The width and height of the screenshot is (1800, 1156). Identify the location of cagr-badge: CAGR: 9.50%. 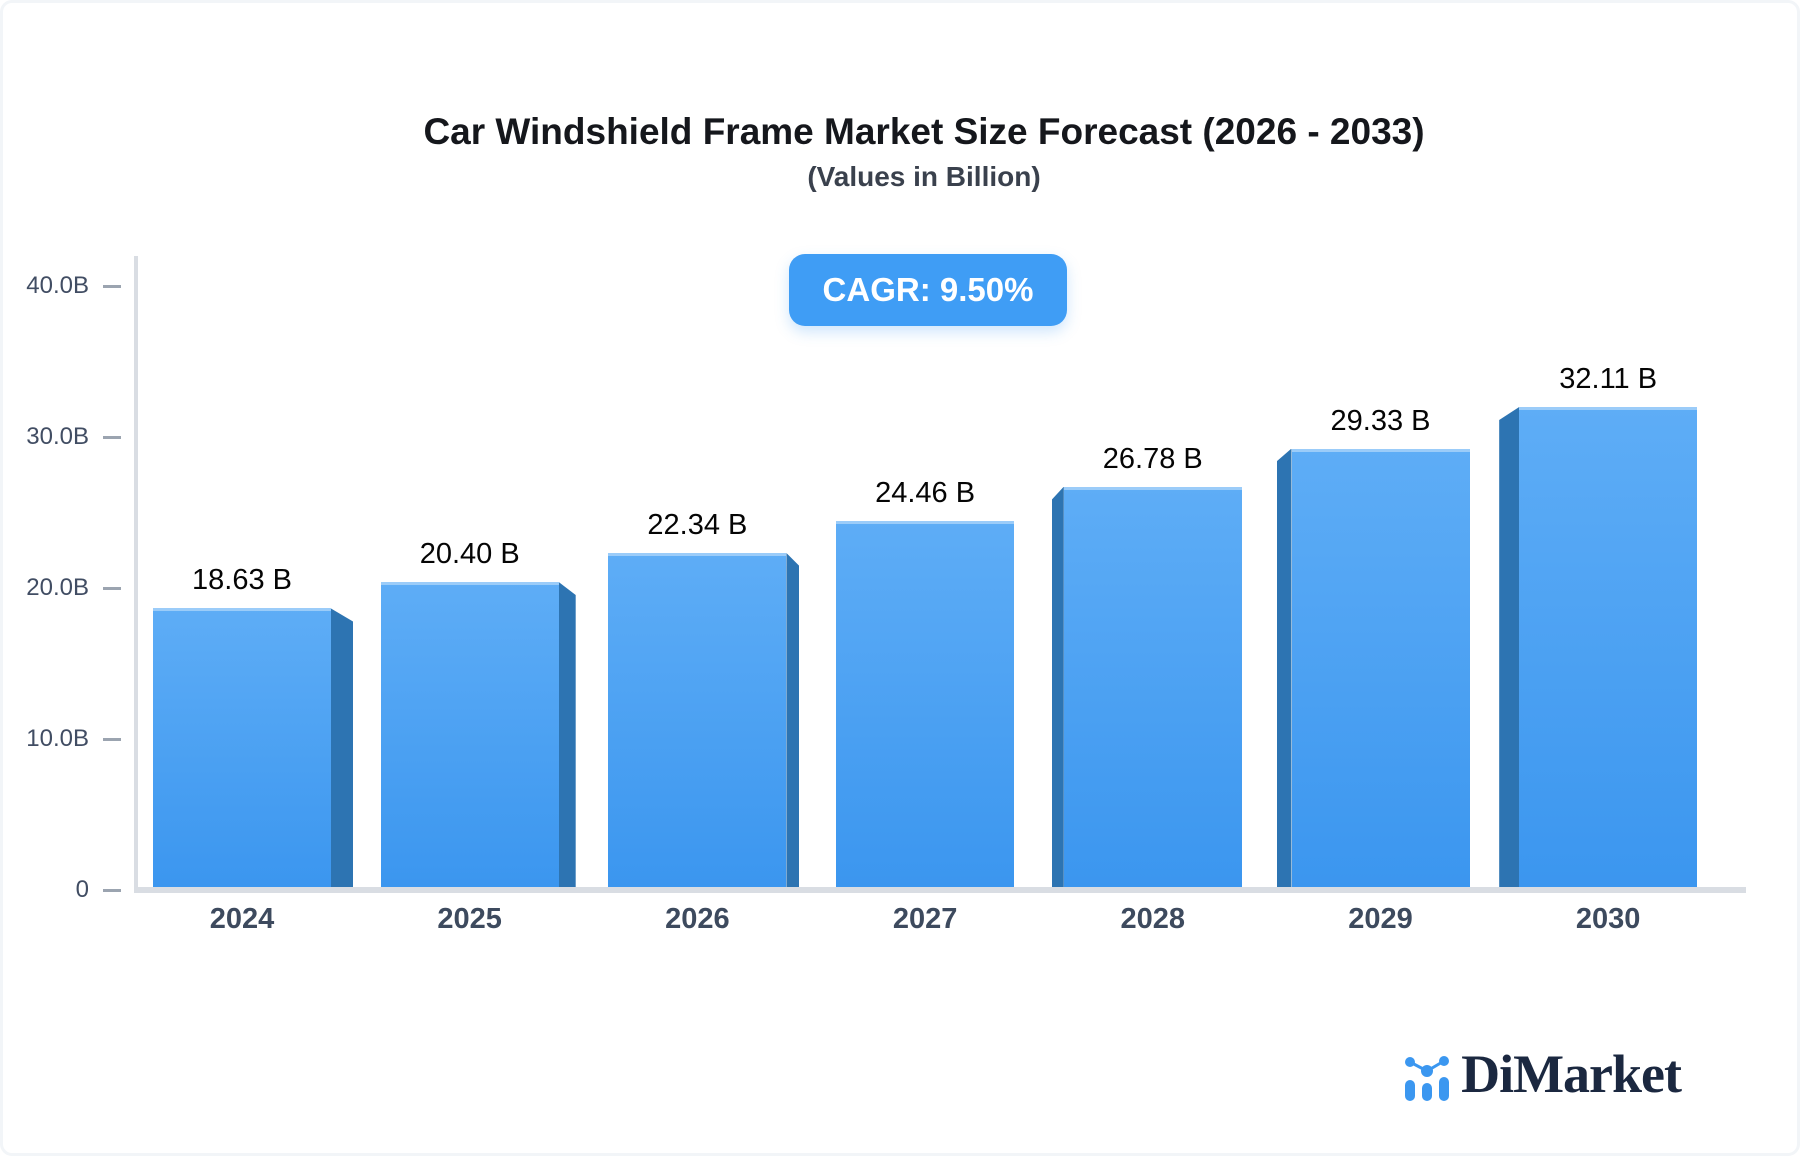
(928, 290).